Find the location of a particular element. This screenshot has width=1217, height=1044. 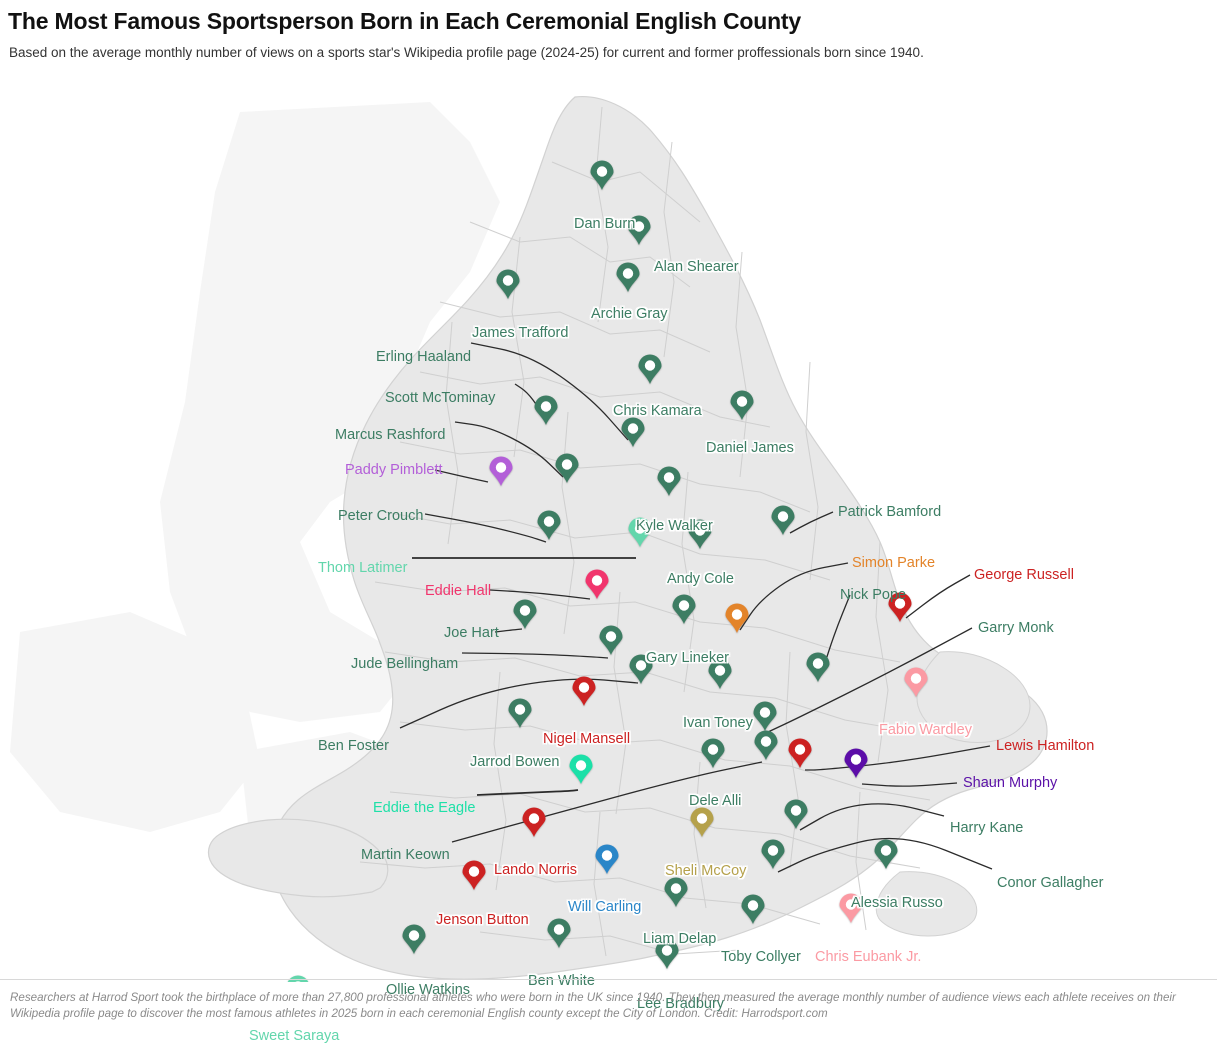

pin-label: Erling Haaland is located at coordinates (424, 357).